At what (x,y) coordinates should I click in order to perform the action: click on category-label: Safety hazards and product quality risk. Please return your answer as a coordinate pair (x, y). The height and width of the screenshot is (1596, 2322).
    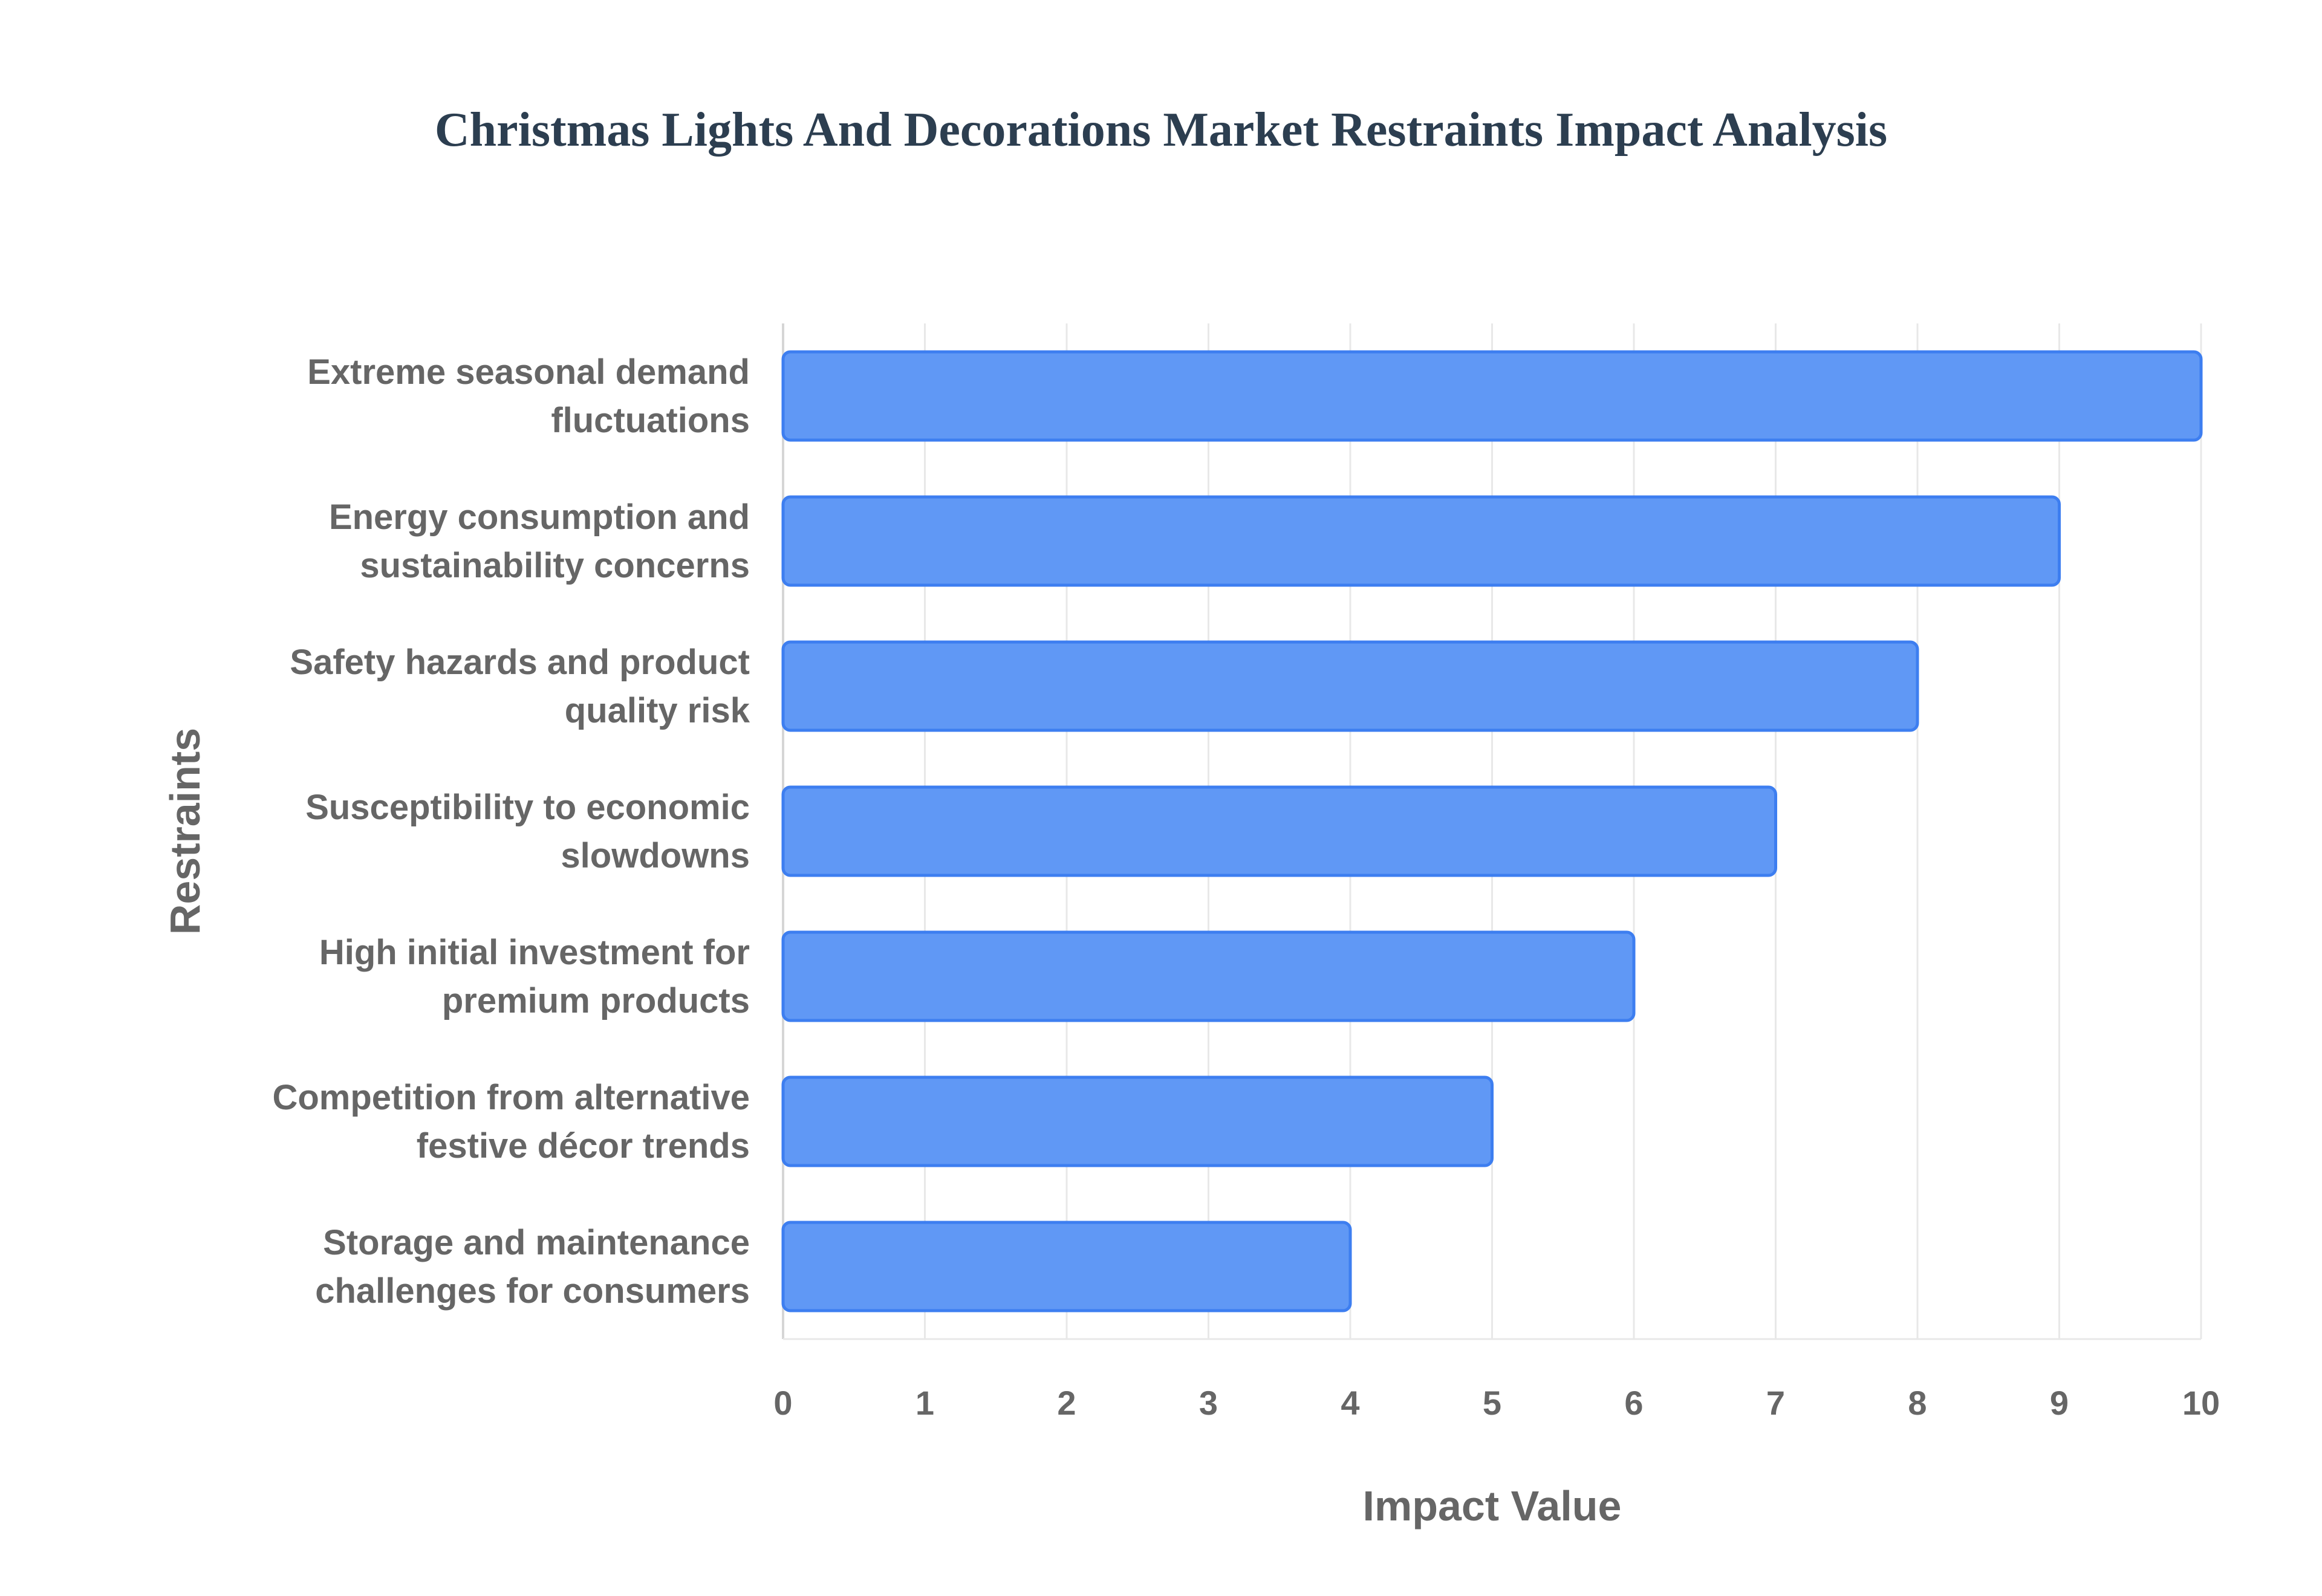
    Looking at the image, I should click on (520, 686).